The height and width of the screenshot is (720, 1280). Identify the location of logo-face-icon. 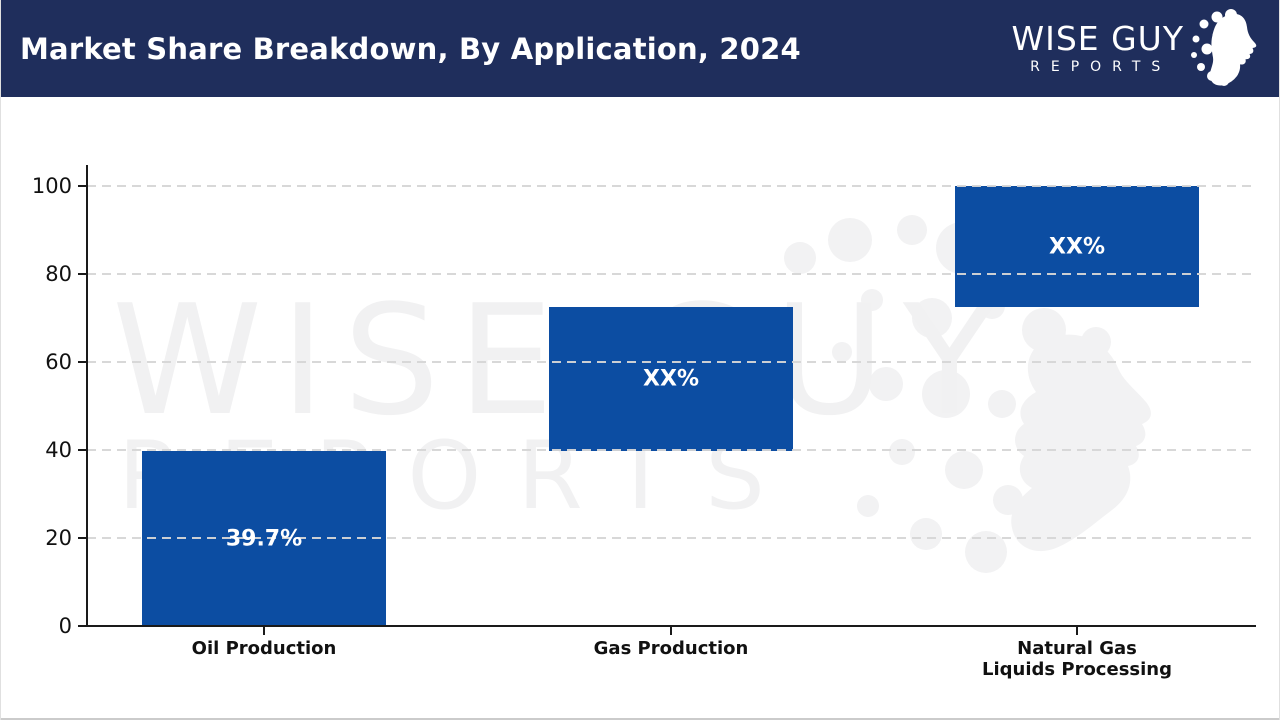
(1224, 47).